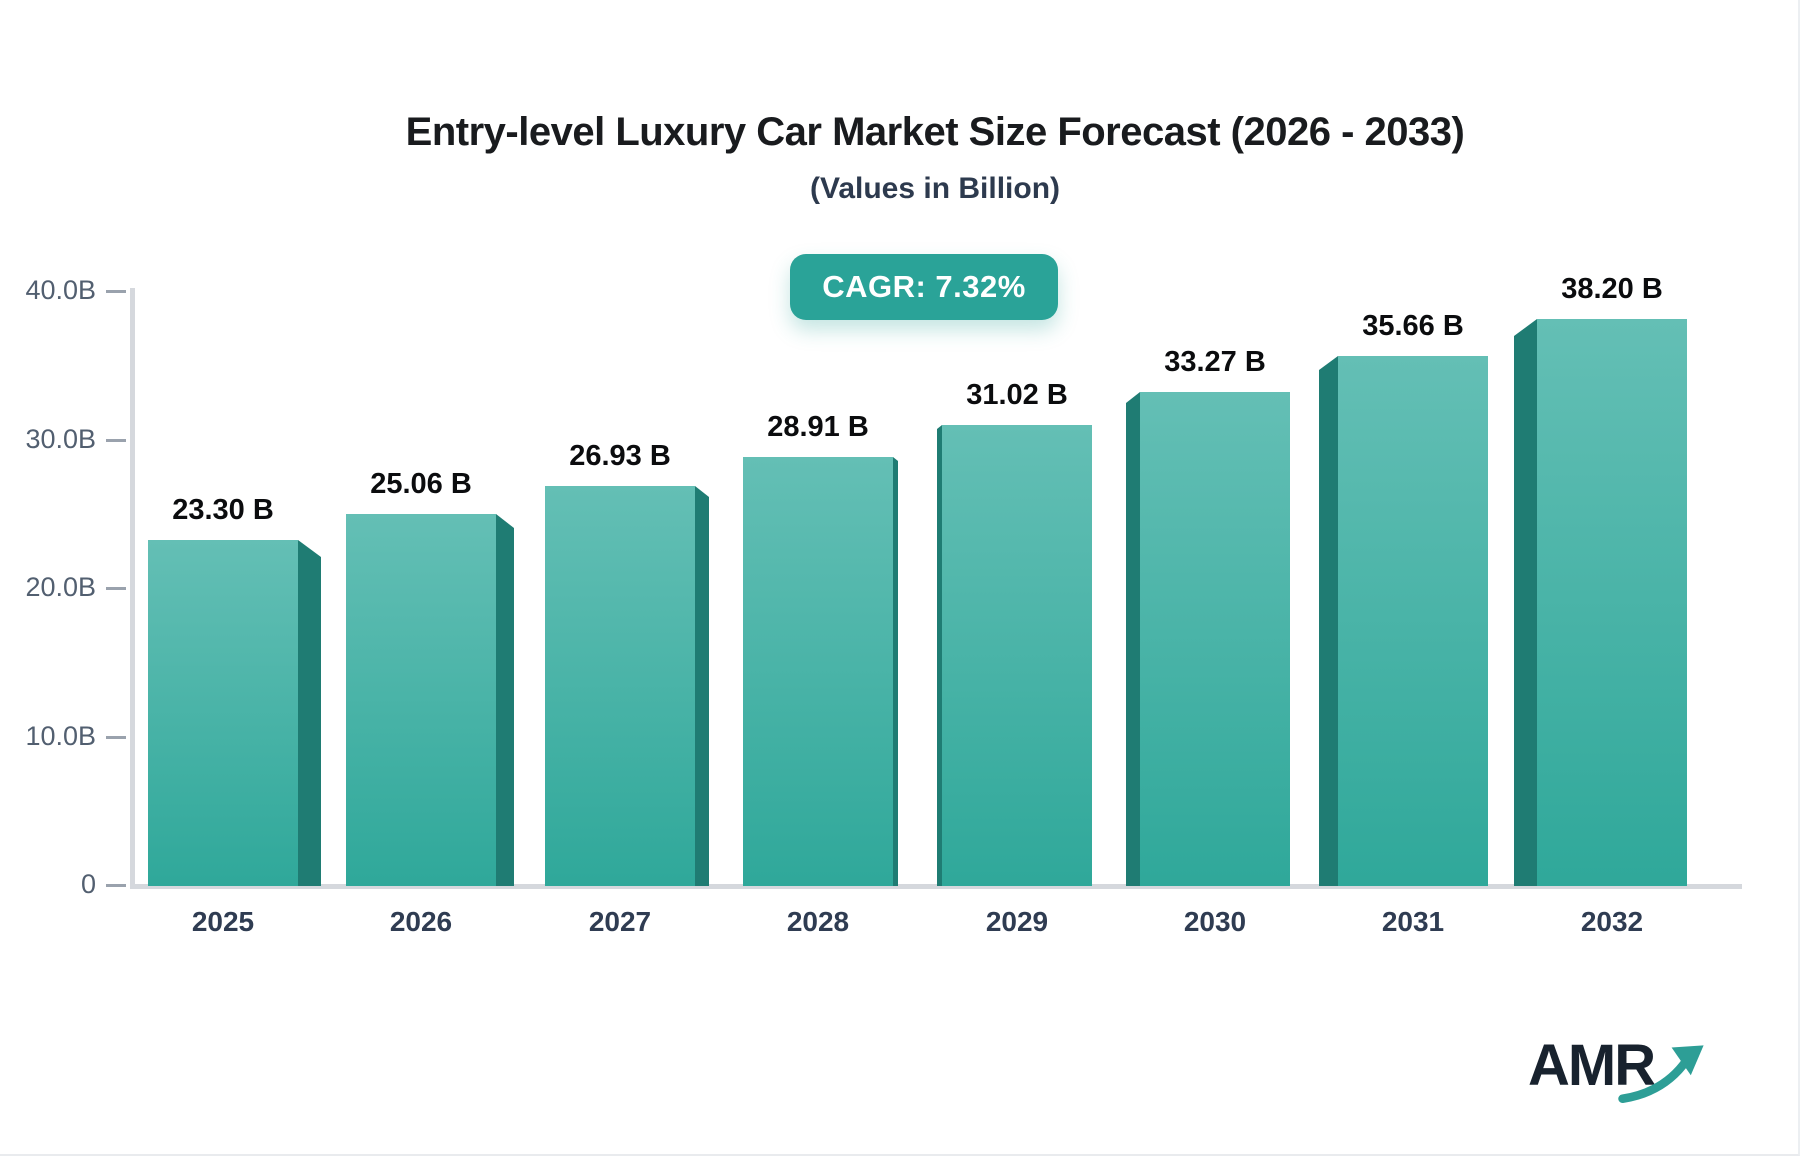  Describe the element at coordinates (818, 921) in the screenshot. I see `x-axis-label: 2028` at that location.